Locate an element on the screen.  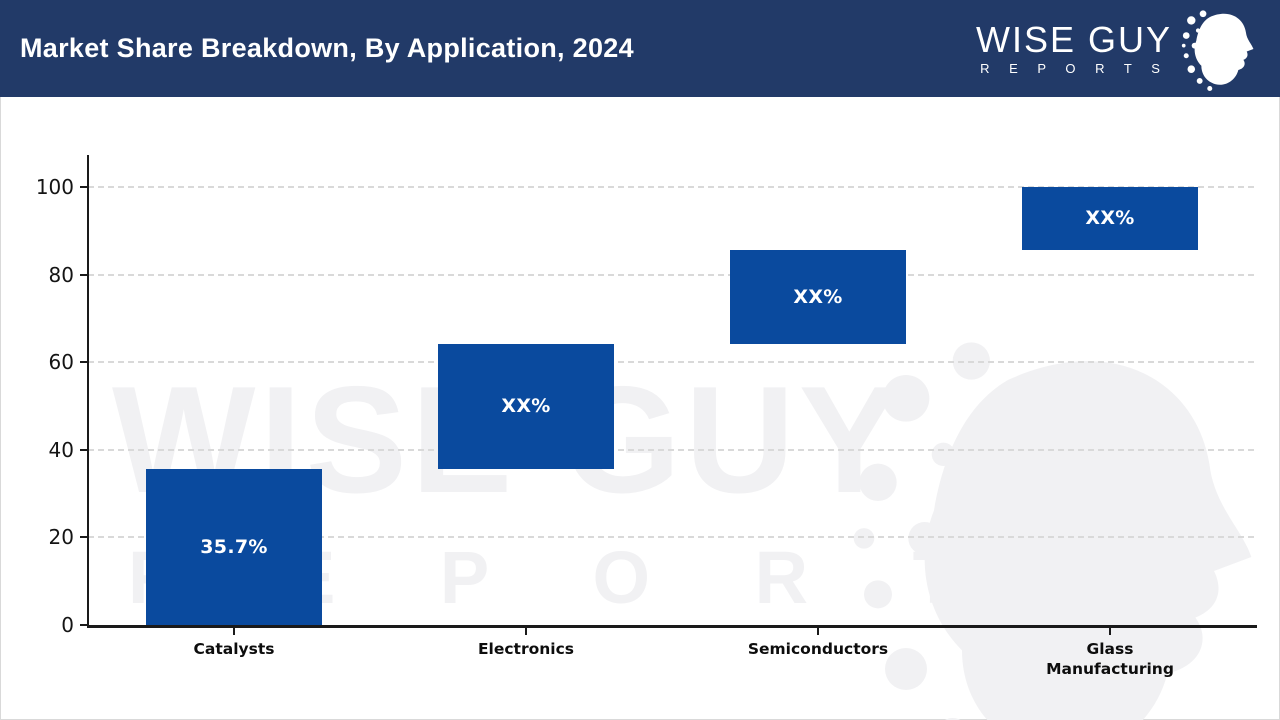
y-tick-label: 60 is located at coordinates (61, 362).